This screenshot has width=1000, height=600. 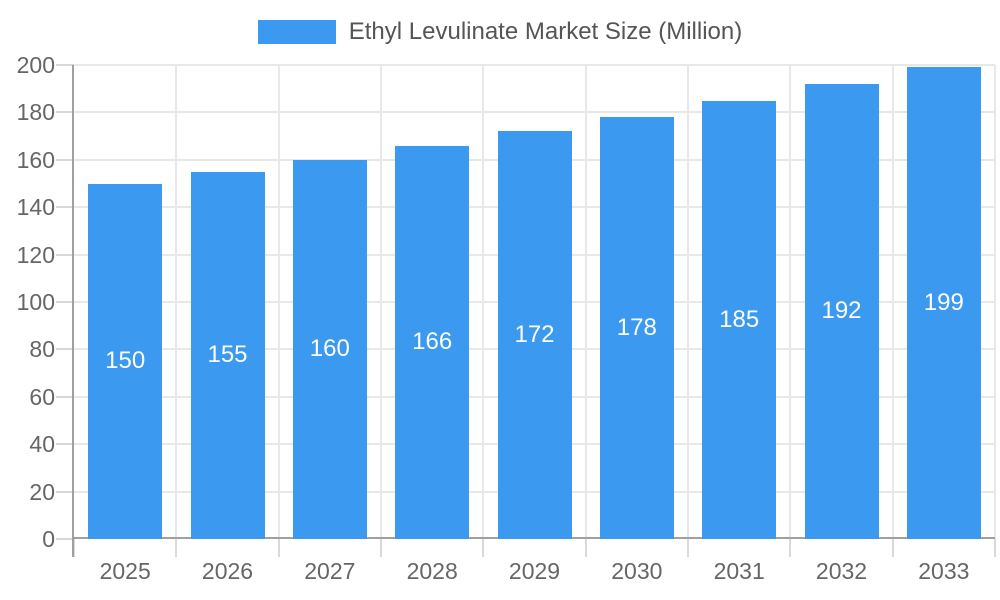 I want to click on y-tick-label: 140, so click(x=35, y=207).